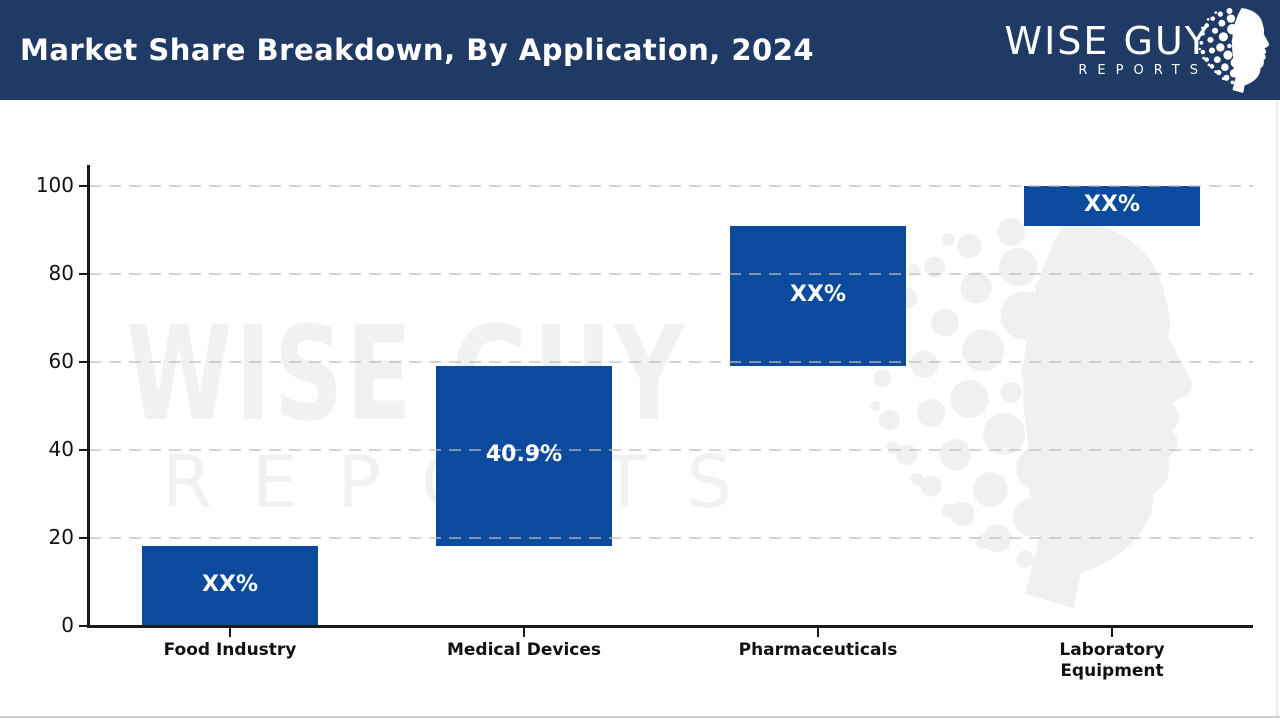  I want to click on bar-medical-devices, so click(524, 455).